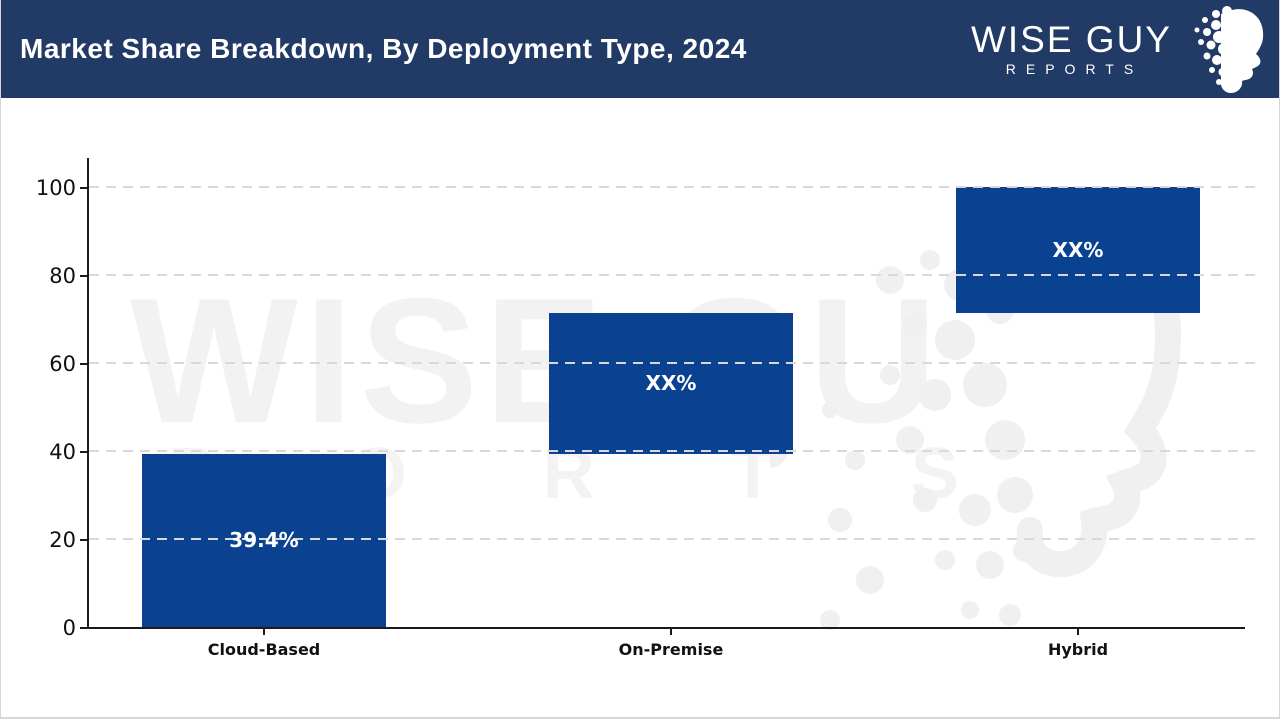 This screenshot has height=720, width=1280. Describe the element at coordinates (1071, 39) in the screenshot. I see `logo-wordmark: WISE GUY` at that location.